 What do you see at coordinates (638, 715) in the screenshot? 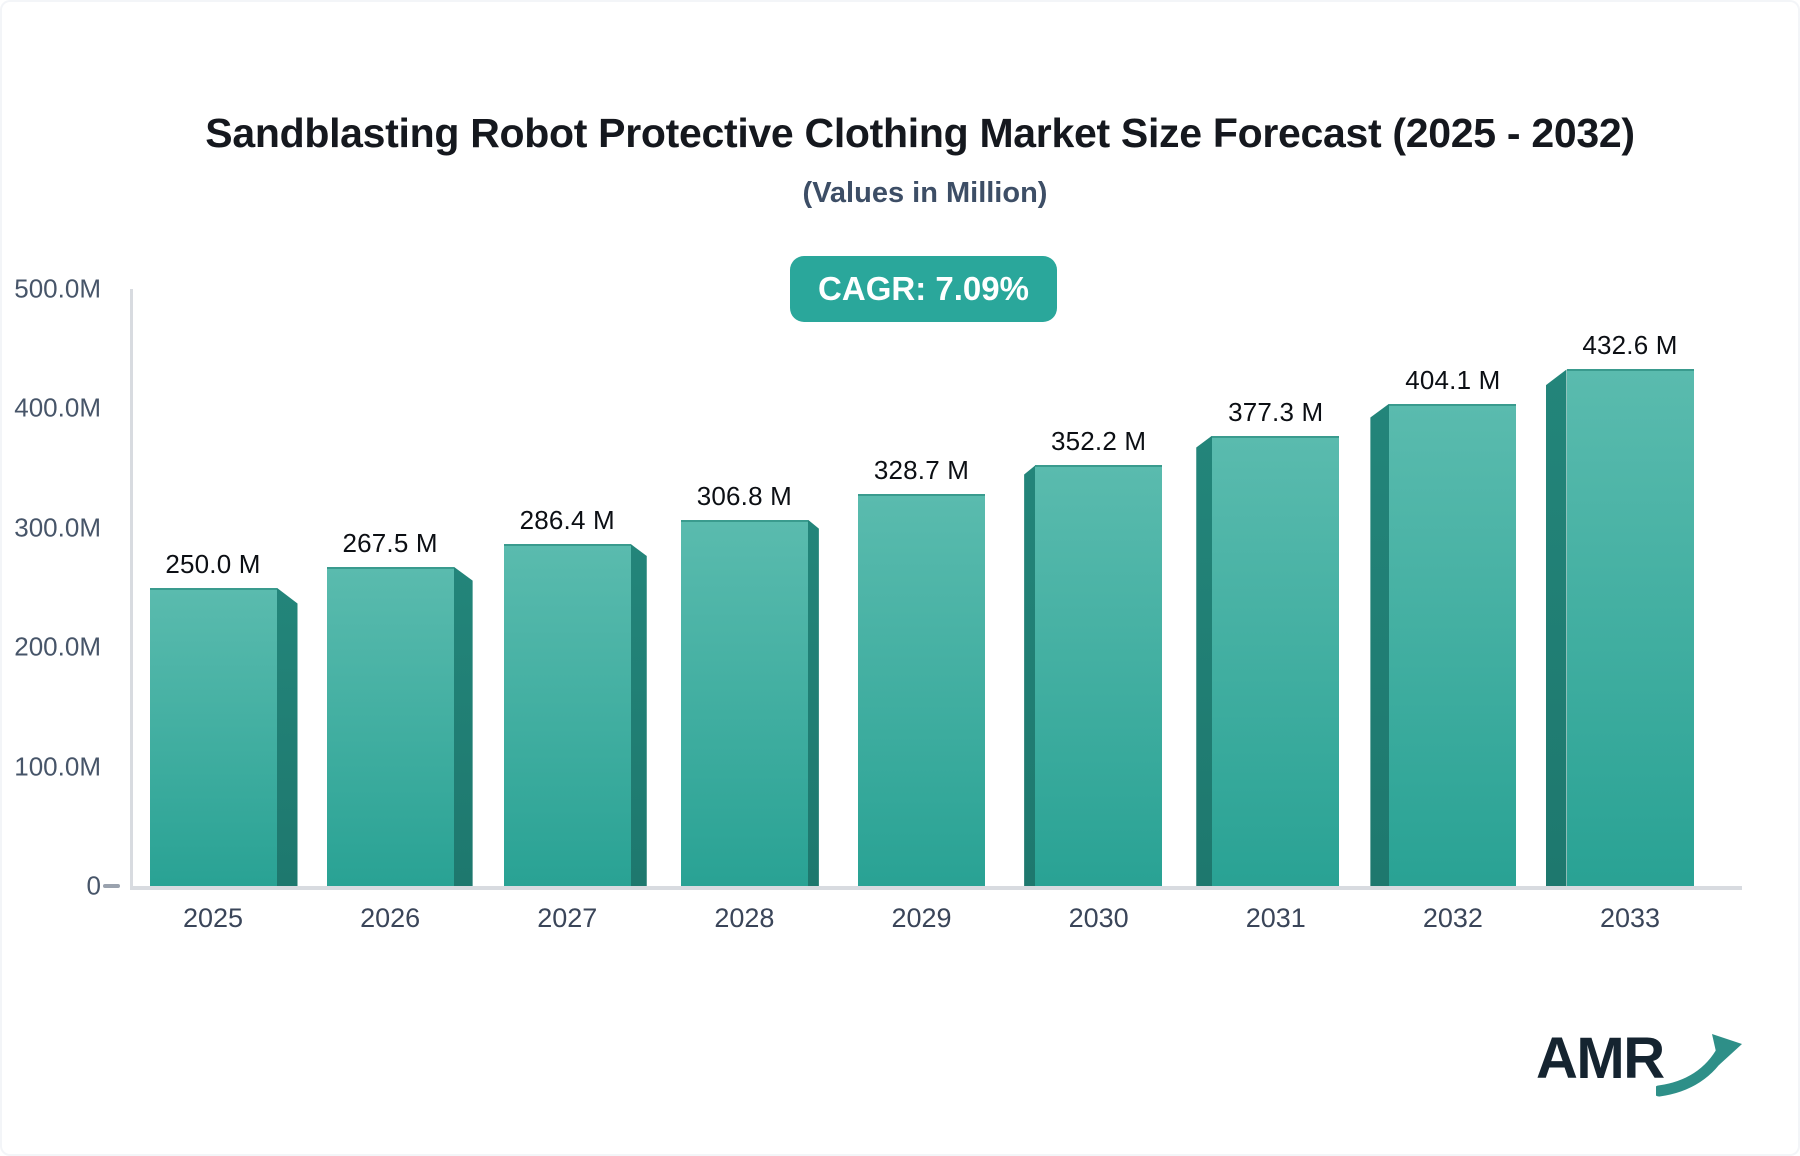
I see `bar-3d-side-2027` at bounding box center [638, 715].